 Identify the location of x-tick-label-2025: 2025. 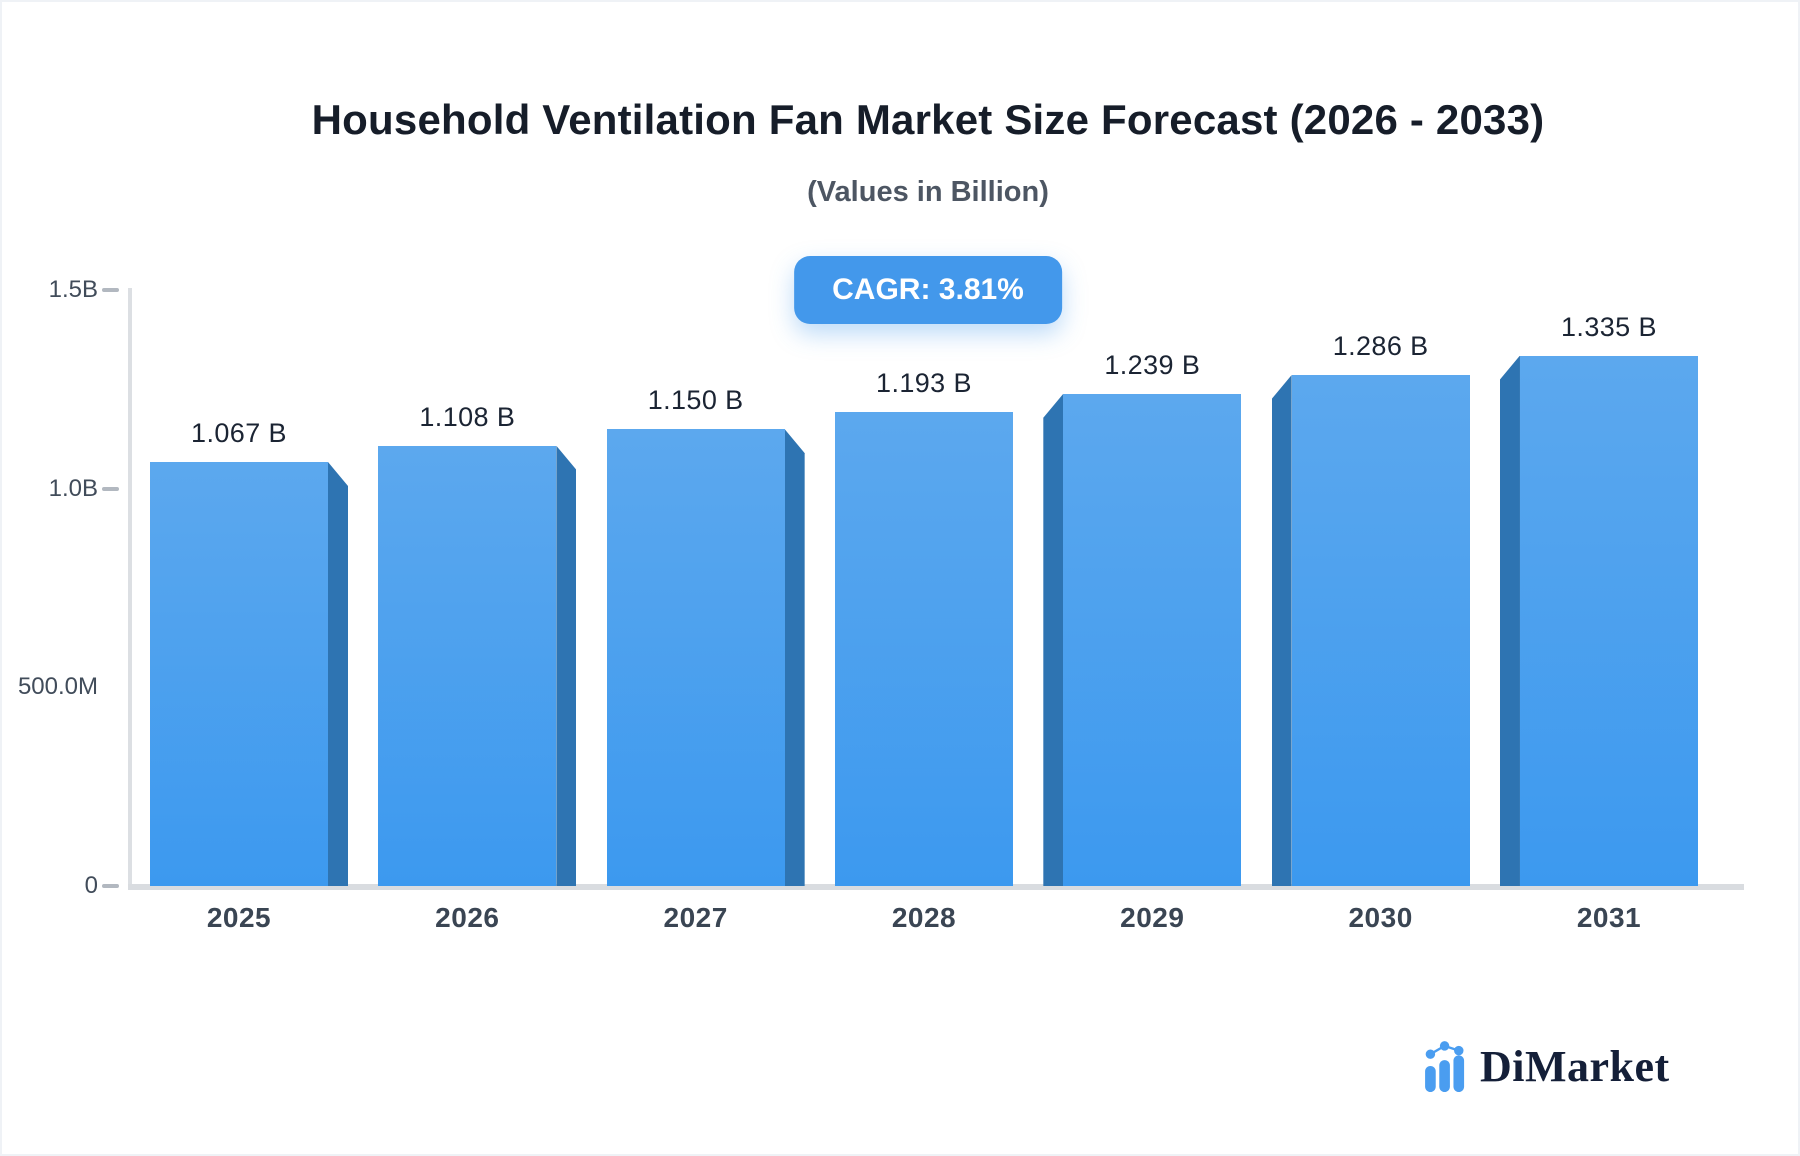
(239, 917).